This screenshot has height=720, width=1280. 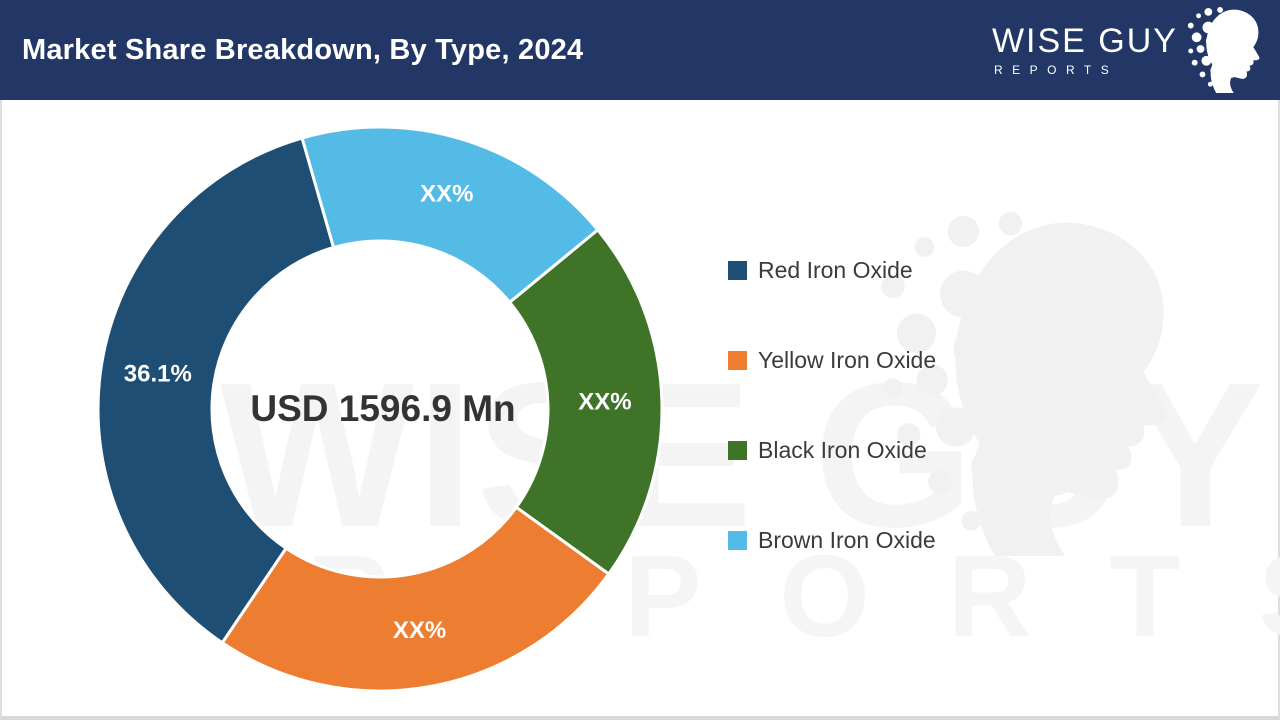 What do you see at coordinates (835, 269) in the screenshot?
I see `legend-label: Red Iron Oxide` at bounding box center [835, 269].